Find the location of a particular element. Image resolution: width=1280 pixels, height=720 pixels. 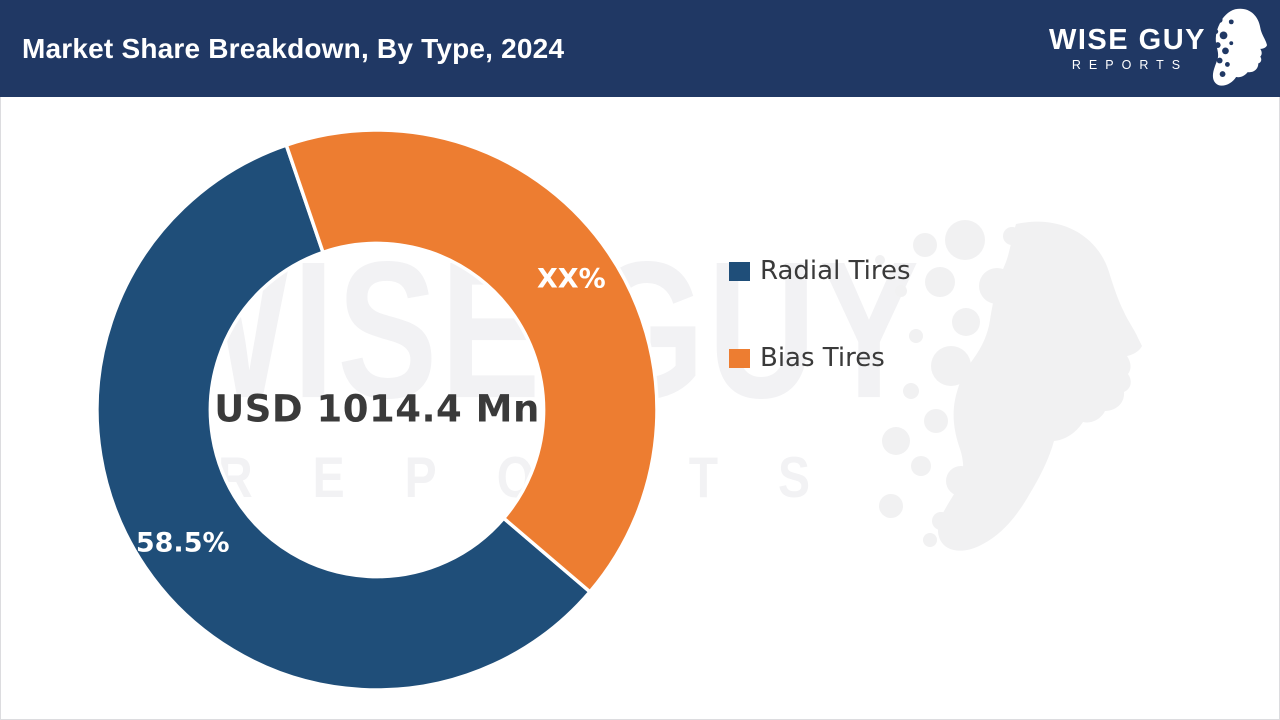

brand-logo: WISE GUY REPORTS is located at coordinates (1158, 49).